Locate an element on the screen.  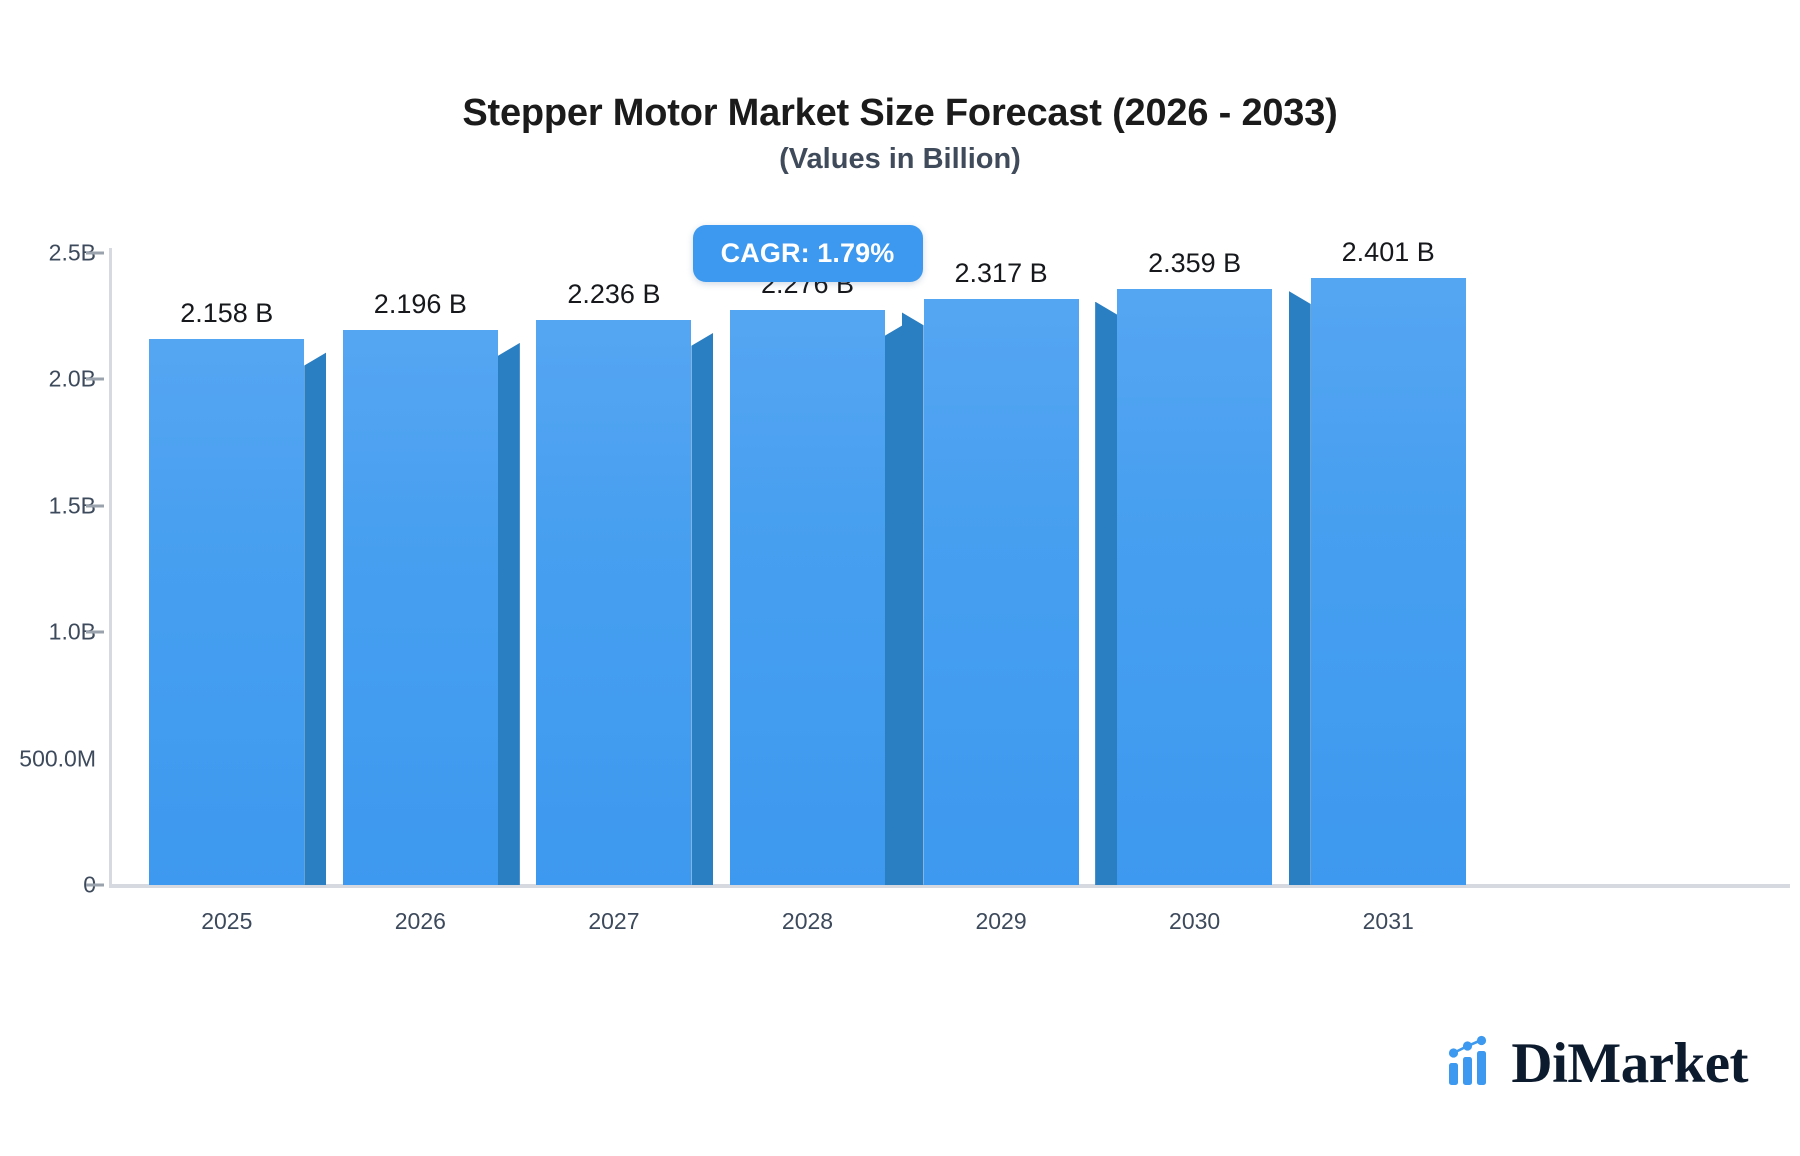
x-axis-tick-label: 2030 is located at coordinates (1195, 921).